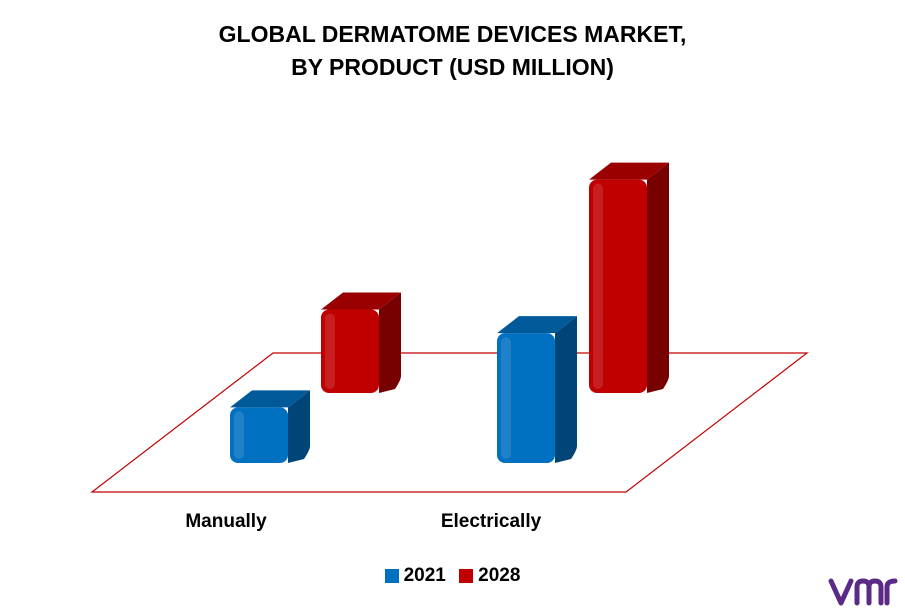 This screenshot has width=905, height=613. Describe the element at coordinates (226, 521) in the screenshot. I see `category-label-manually: Manually` at that location.